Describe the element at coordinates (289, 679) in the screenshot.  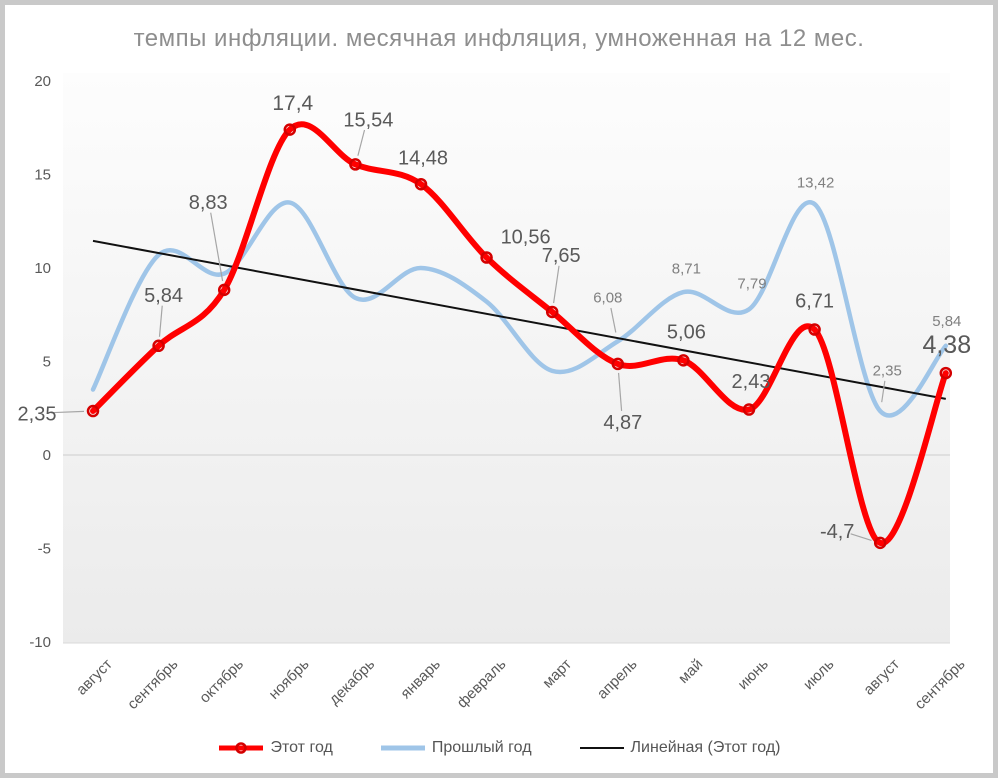
I see `x-axis-label: ноябрь` at that location.